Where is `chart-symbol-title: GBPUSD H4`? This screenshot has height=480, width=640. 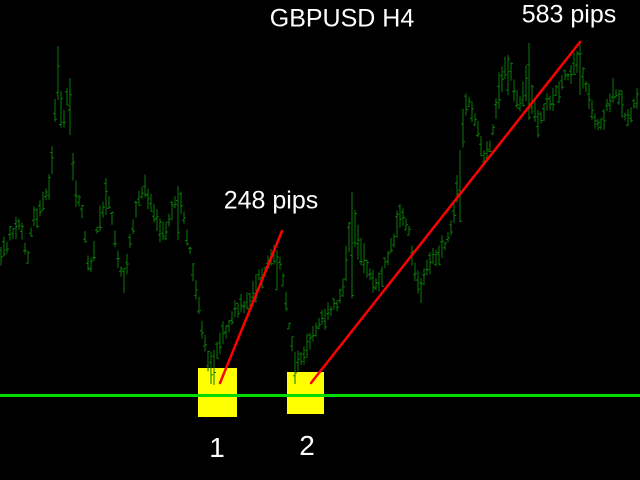 chart-symbol-title: GBPUSD H4 is located at coordinates (342, 18).